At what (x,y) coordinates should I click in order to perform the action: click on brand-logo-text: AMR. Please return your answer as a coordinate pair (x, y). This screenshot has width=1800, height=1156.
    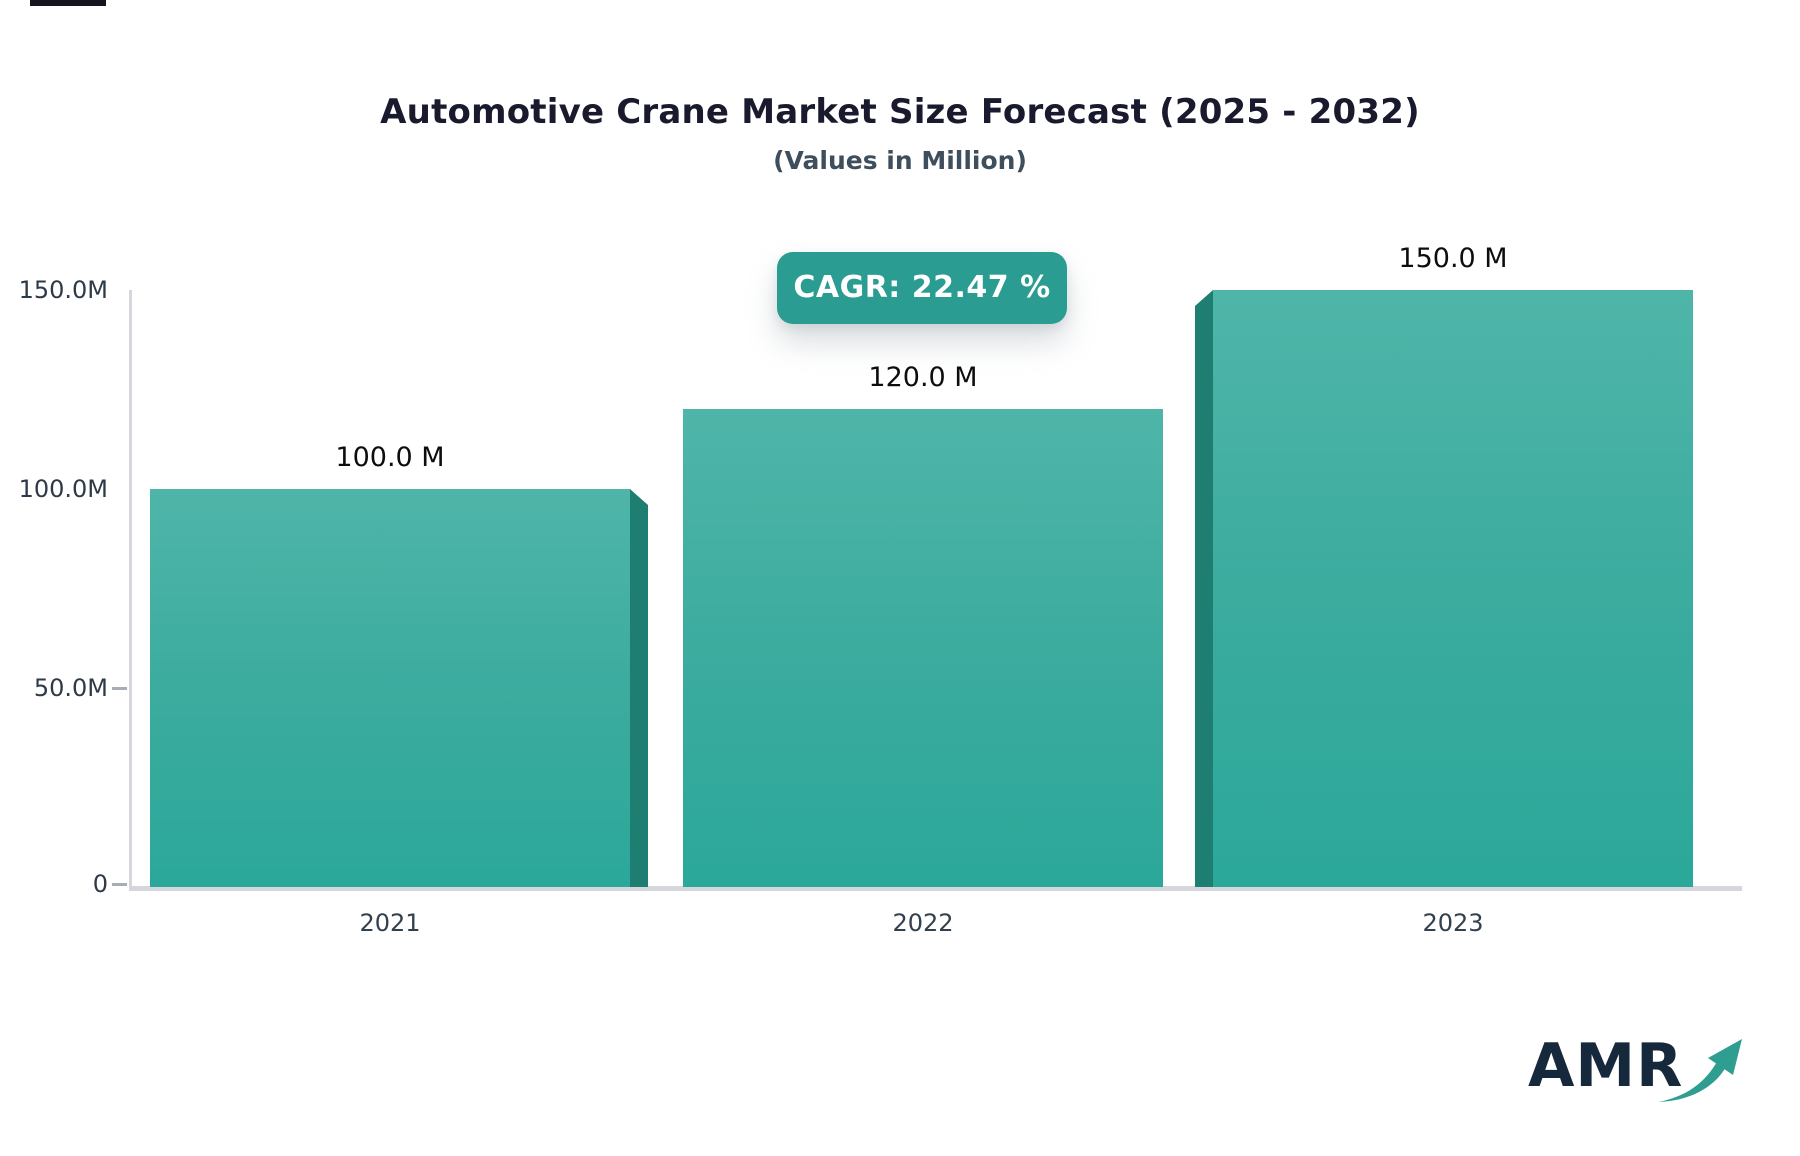
    Looking at the image, I should click on (1606, 1066).